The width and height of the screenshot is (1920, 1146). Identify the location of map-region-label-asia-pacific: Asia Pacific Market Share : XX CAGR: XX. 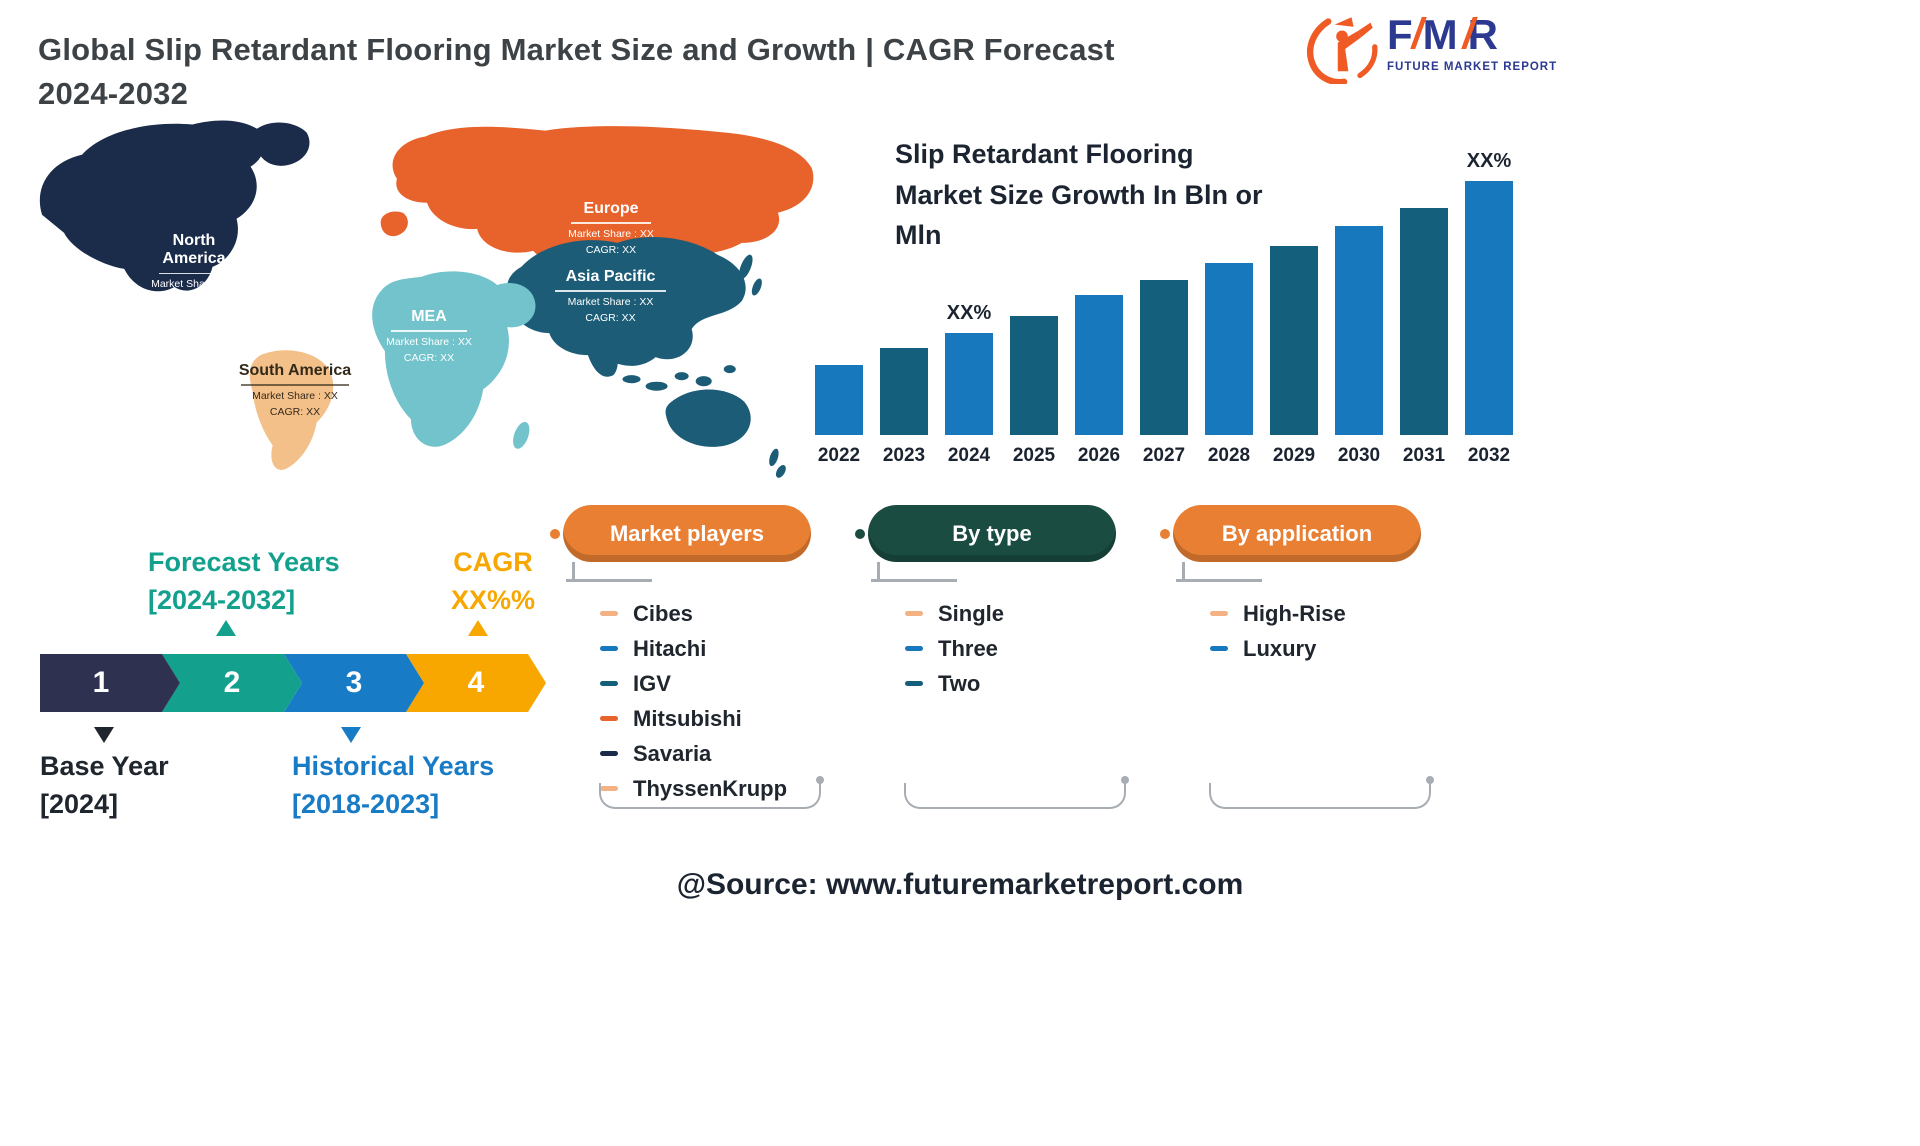
(610, 297).